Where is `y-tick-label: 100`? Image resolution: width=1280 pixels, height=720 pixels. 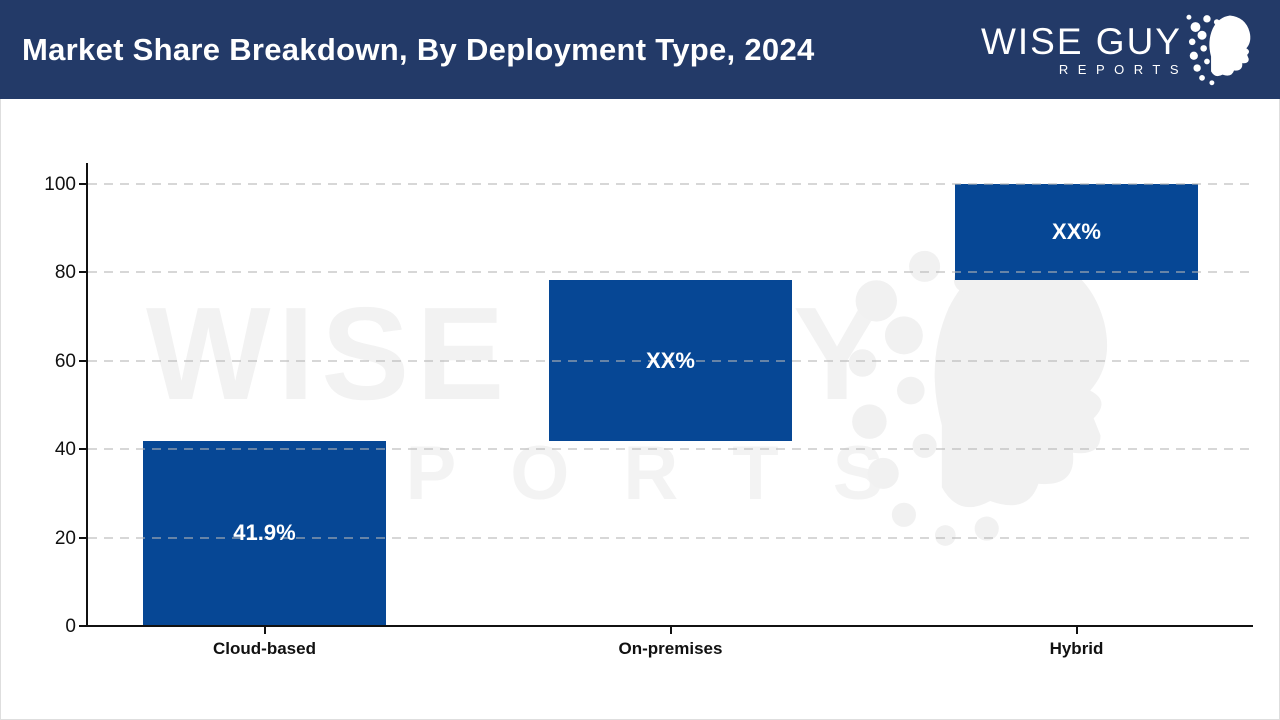
y-tick-label: 100 is located at coordinates (60, 184).